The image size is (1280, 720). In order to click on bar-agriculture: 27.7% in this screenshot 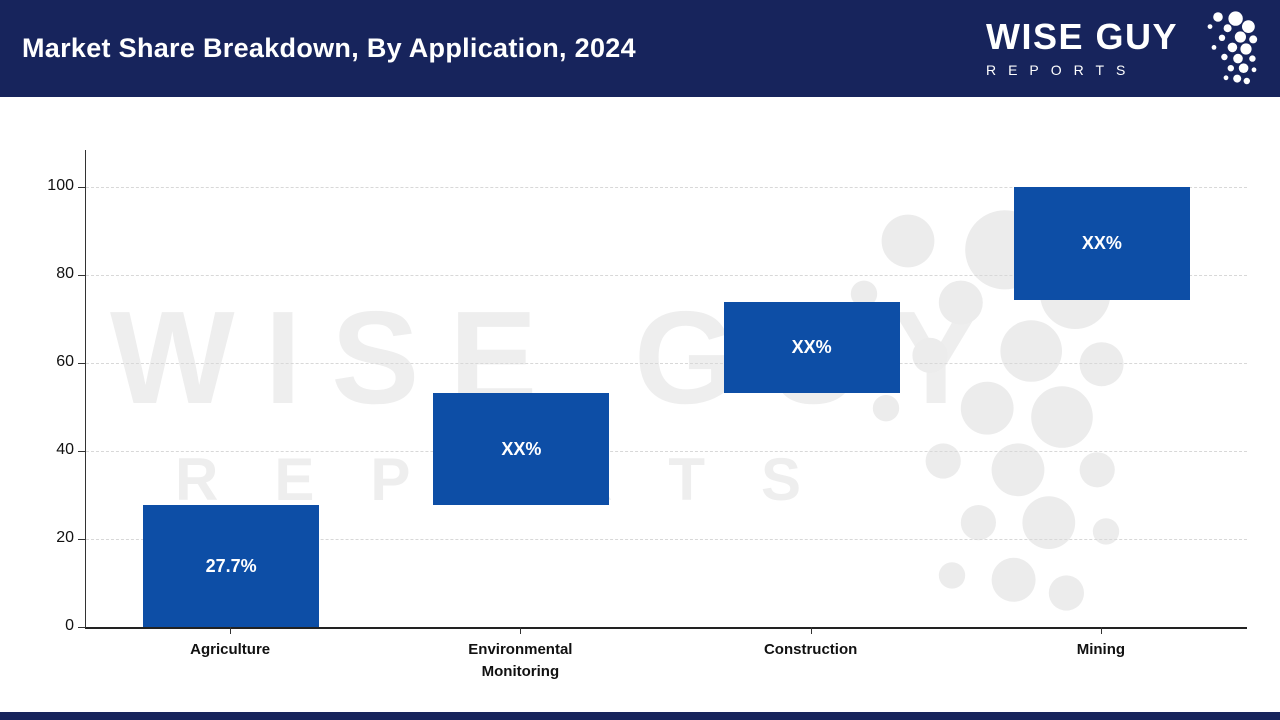, I will do `click(231, 566)`.